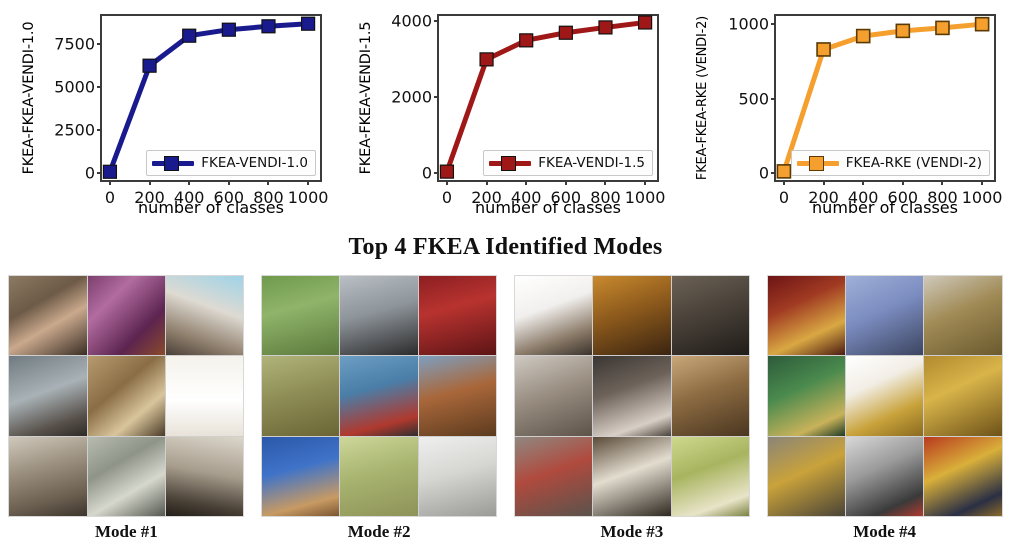 Image resolution: width=1011 pixels, height=550 pixels. Describe the element at coordinates (645, 197) in the screenshot. I see `x-tick-label: 1000` at that location.